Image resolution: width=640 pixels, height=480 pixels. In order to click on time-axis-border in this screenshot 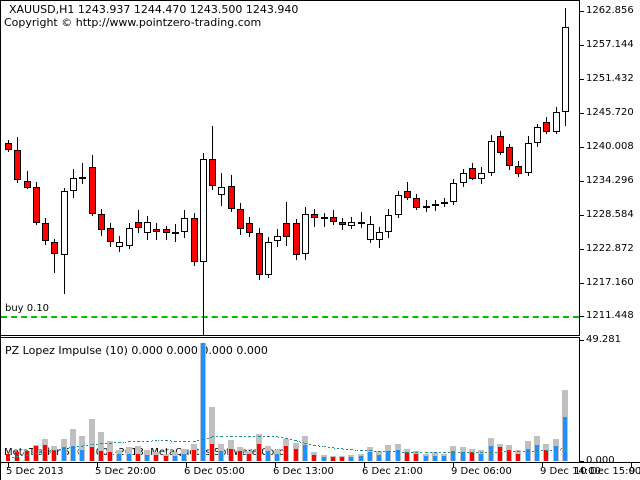, I will do `click(320, 462)`.